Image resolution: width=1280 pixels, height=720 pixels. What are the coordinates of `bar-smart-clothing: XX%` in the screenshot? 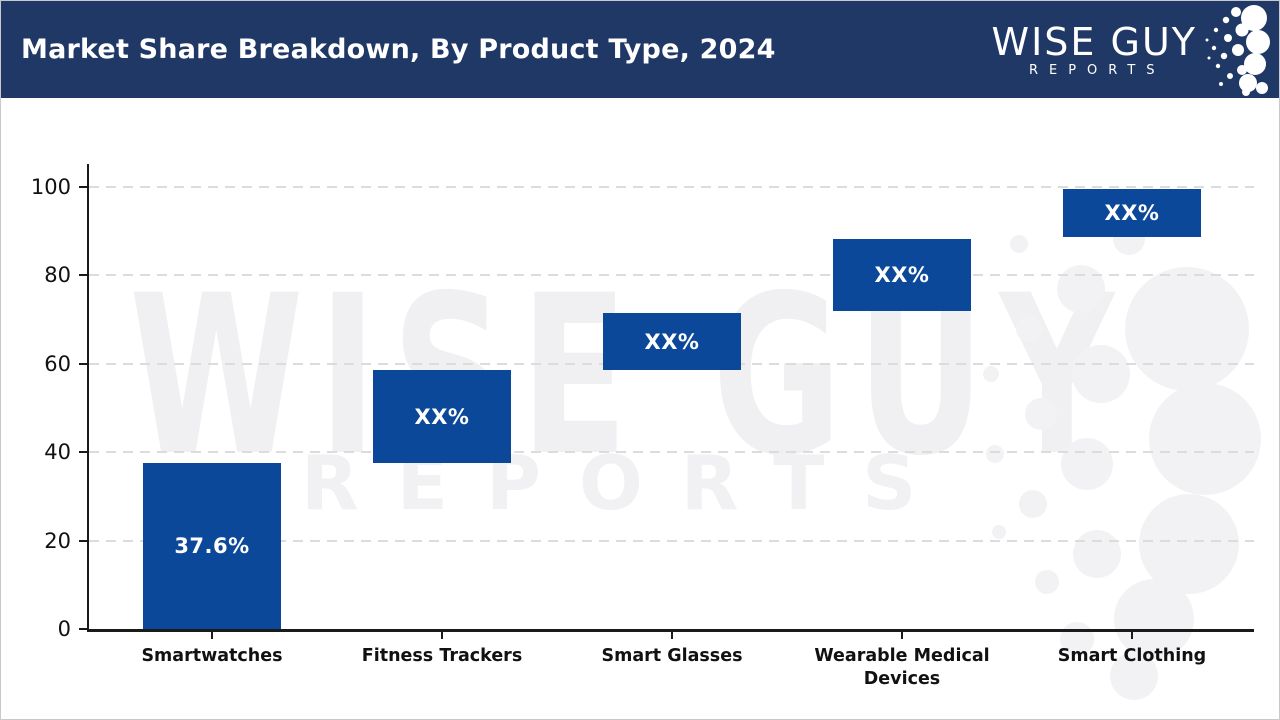 It's located at (1132, 213).